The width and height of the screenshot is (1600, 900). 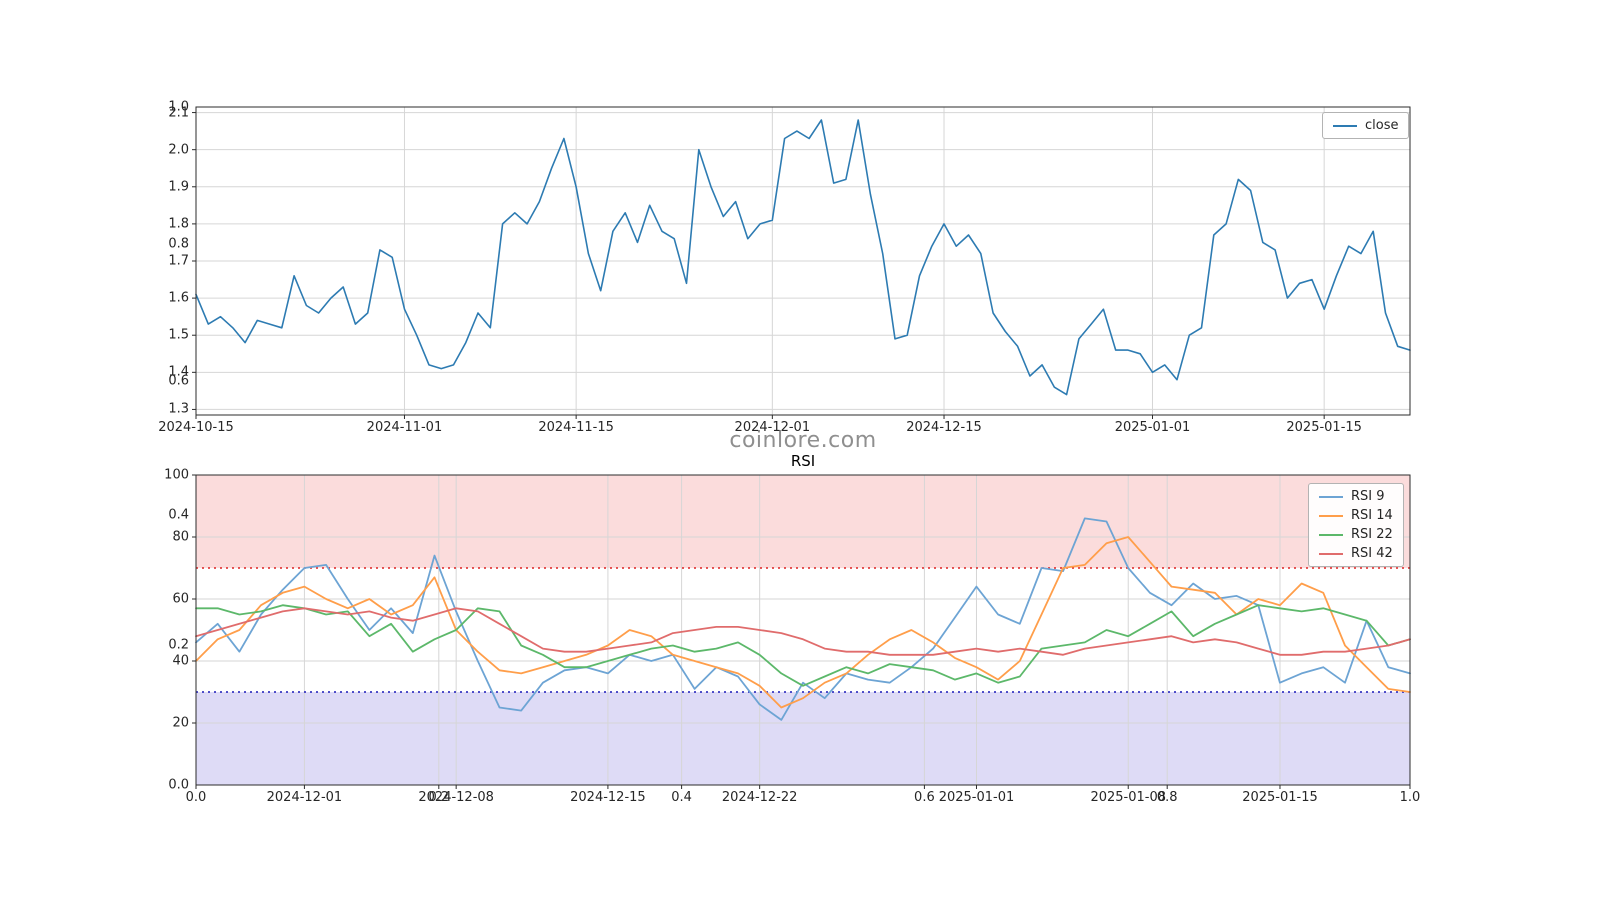 What do you see at coordinates (178, 785) in the screenshot?
I see `y-tick-label-secondary: 0.0` at bounding box center [178, 785].